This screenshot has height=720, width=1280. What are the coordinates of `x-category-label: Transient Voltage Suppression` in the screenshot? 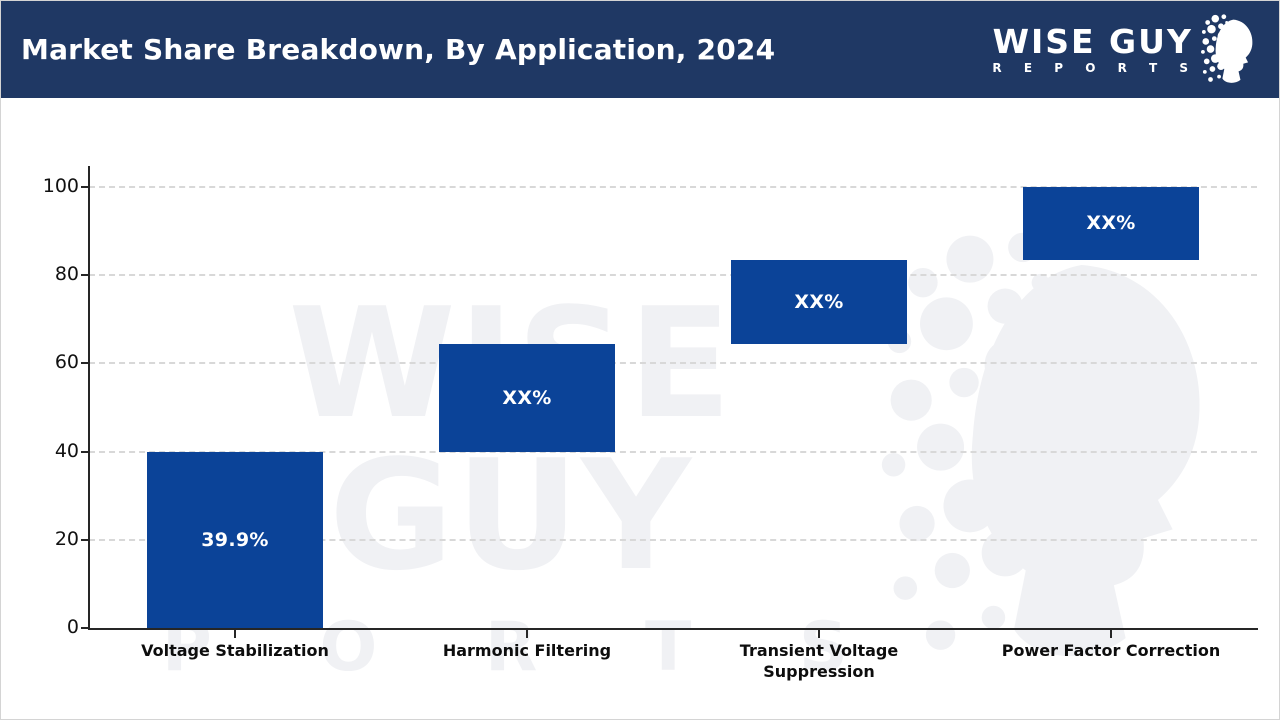 It's located at (819, 661).